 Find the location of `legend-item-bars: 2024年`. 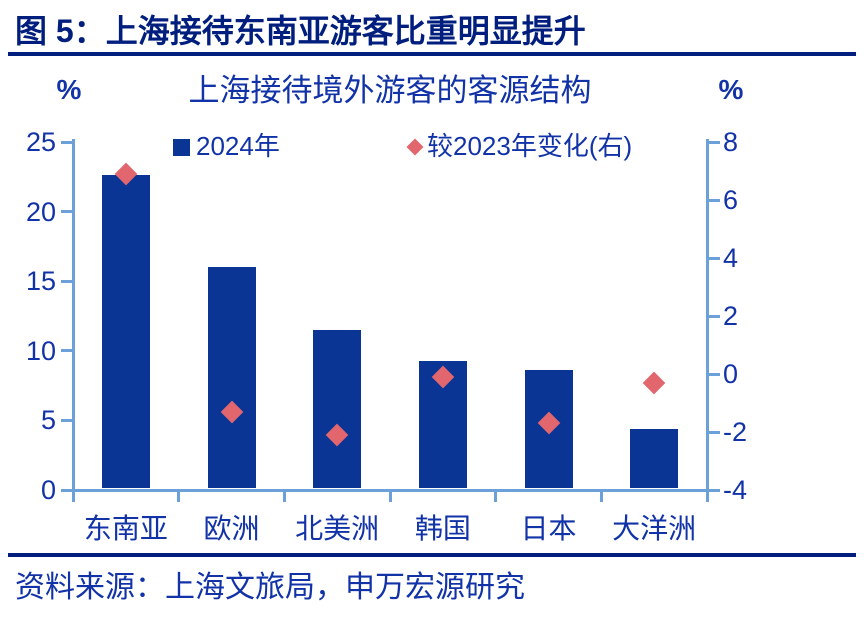

legend-item-bars: 2024年 is located at coordinates (226, 146).